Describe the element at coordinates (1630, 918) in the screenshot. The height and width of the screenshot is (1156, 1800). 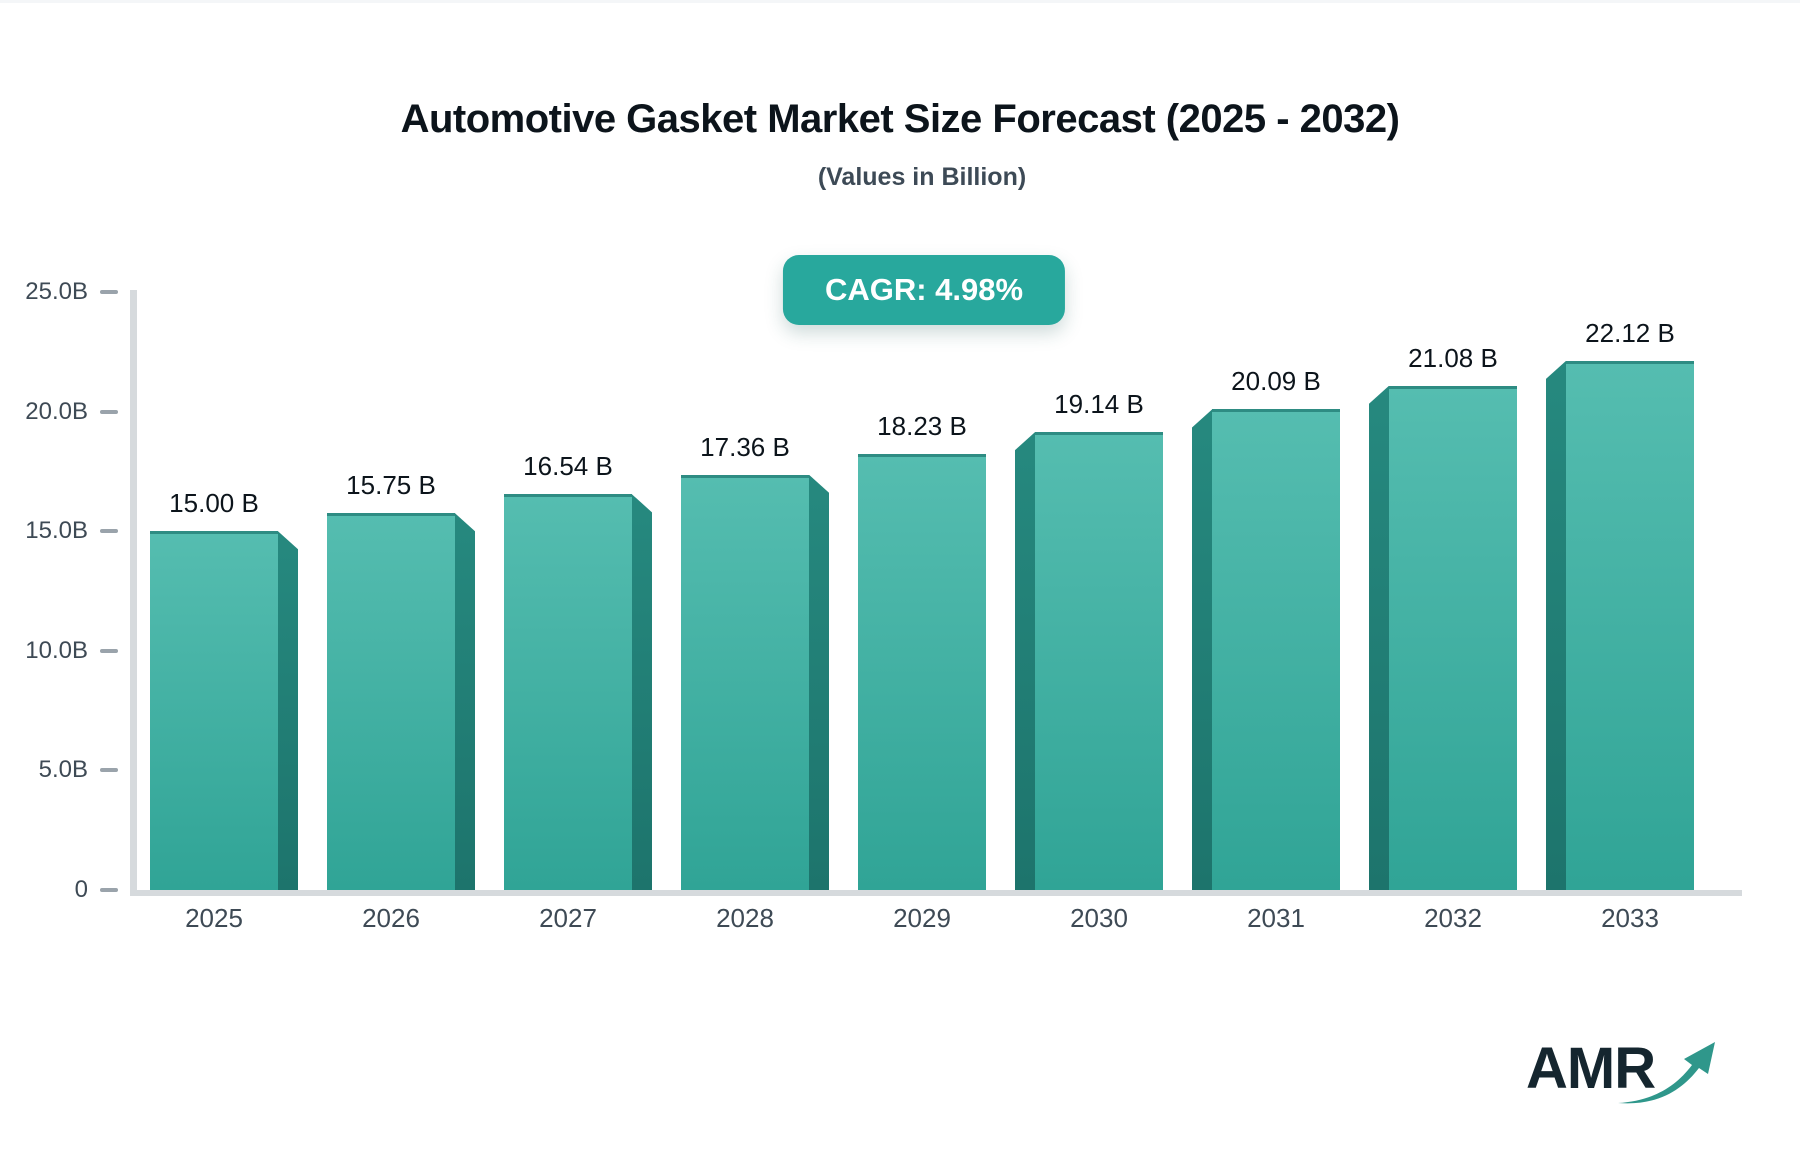
I see `x-tick-label: 2033` at that location.